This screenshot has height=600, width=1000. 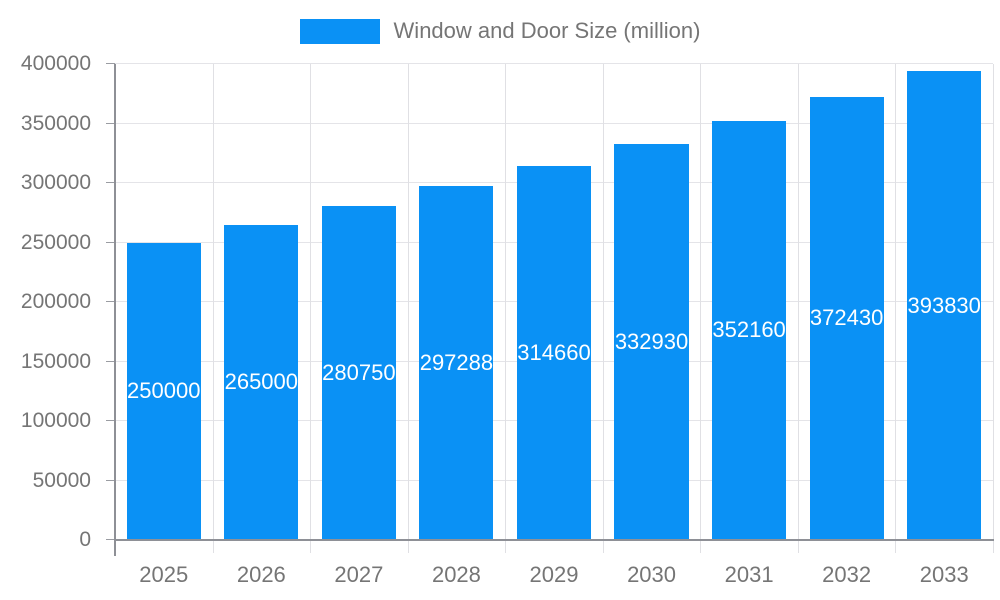 What do you see at coordinates (55, 420) in the screenshot?
I see `y-tick-label: 100000` at bounding box center [55, 420].